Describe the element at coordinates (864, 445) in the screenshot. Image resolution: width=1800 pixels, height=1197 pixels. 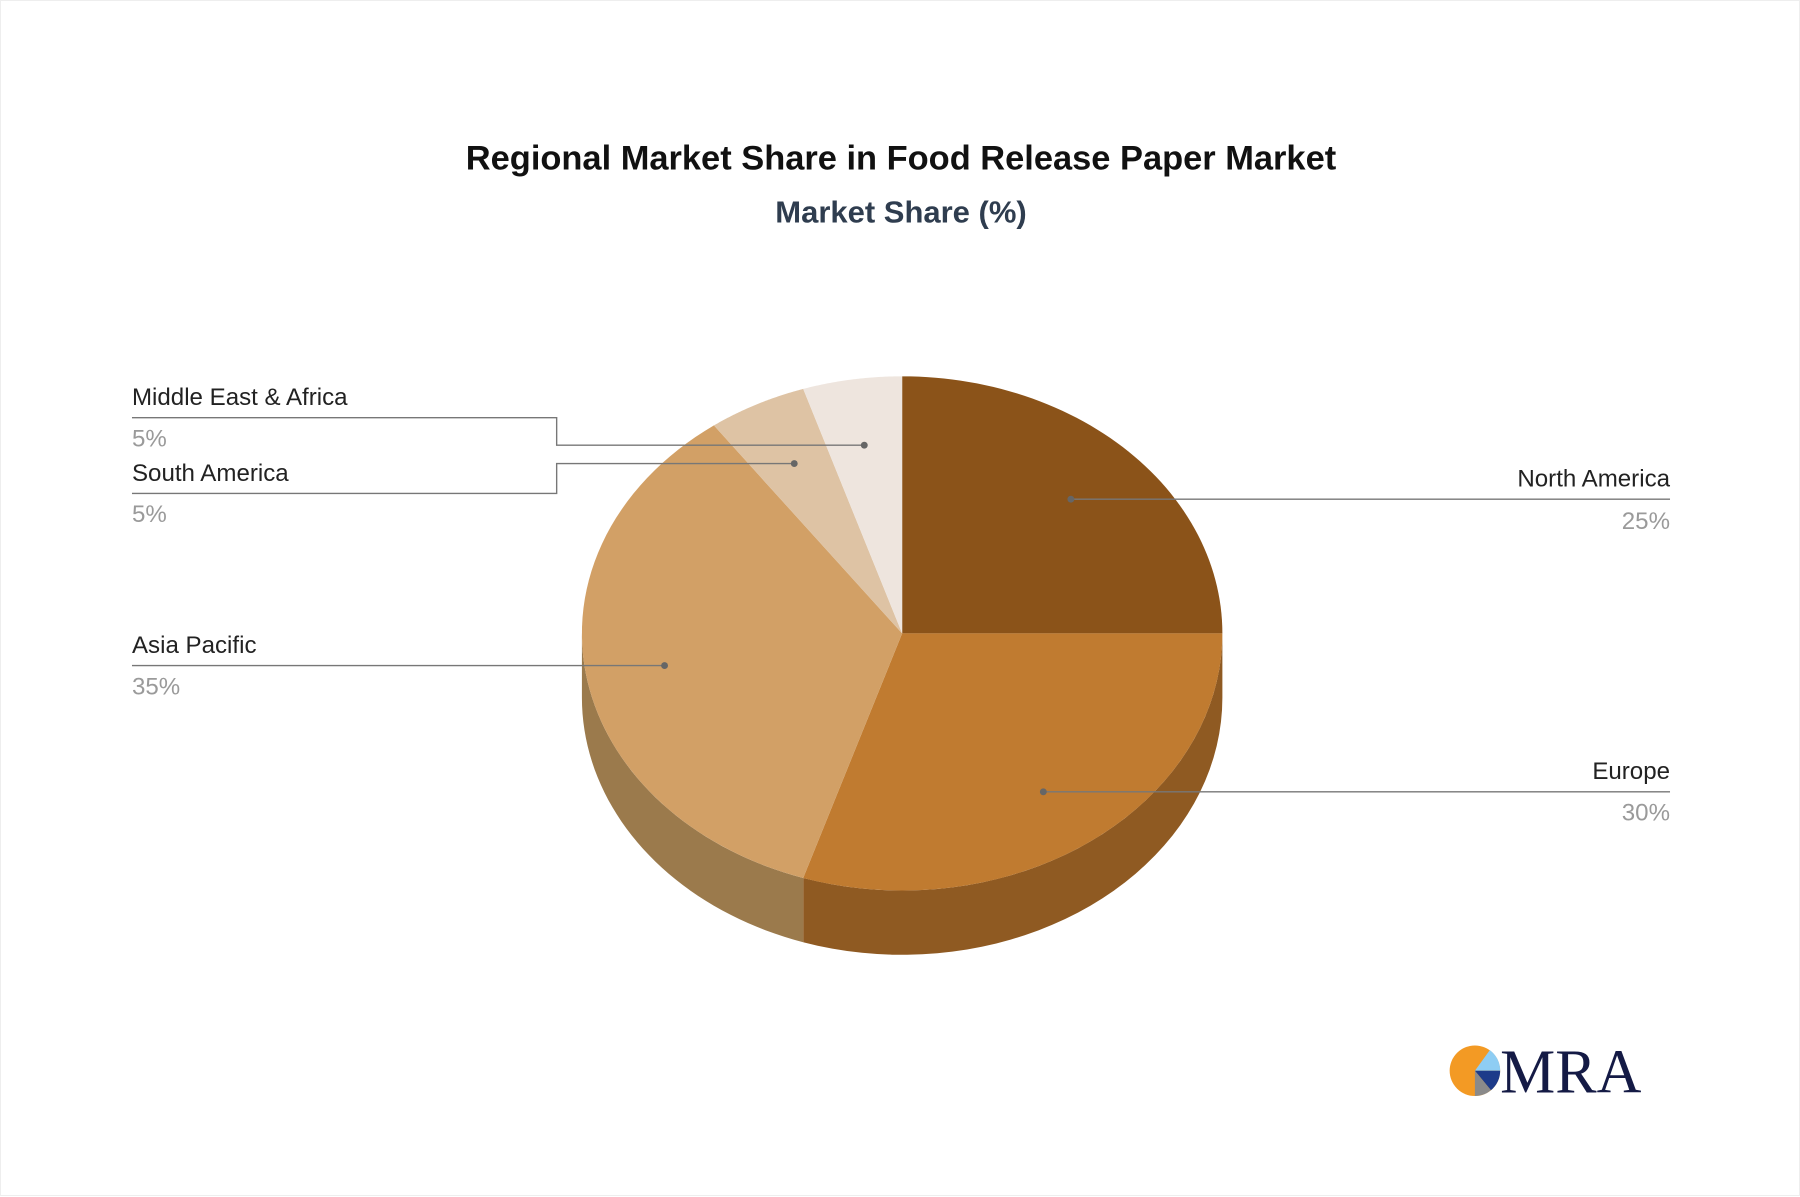
I see `leader-dot-middle-east-africa` at that location.